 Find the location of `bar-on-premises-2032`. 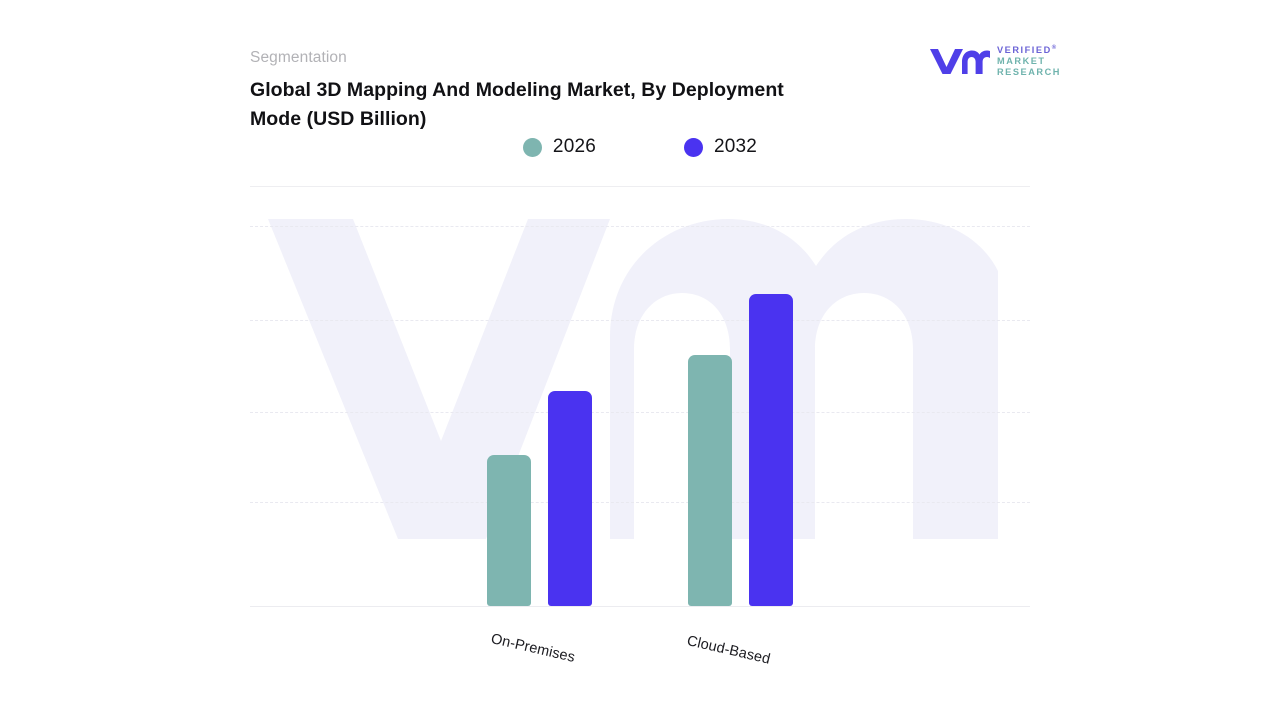

bar-on-premises-2032 is located at coordinates (570, 498).